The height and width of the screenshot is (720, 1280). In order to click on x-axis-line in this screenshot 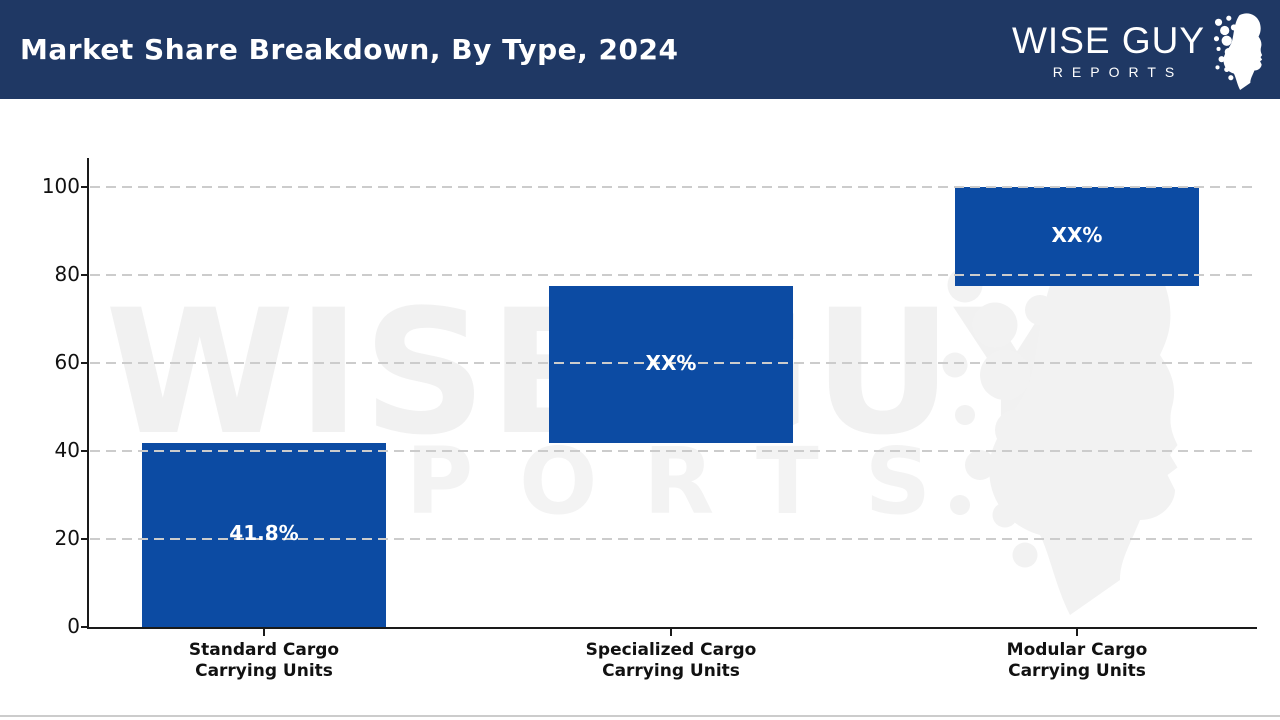, I will do `click(672, 628)`.